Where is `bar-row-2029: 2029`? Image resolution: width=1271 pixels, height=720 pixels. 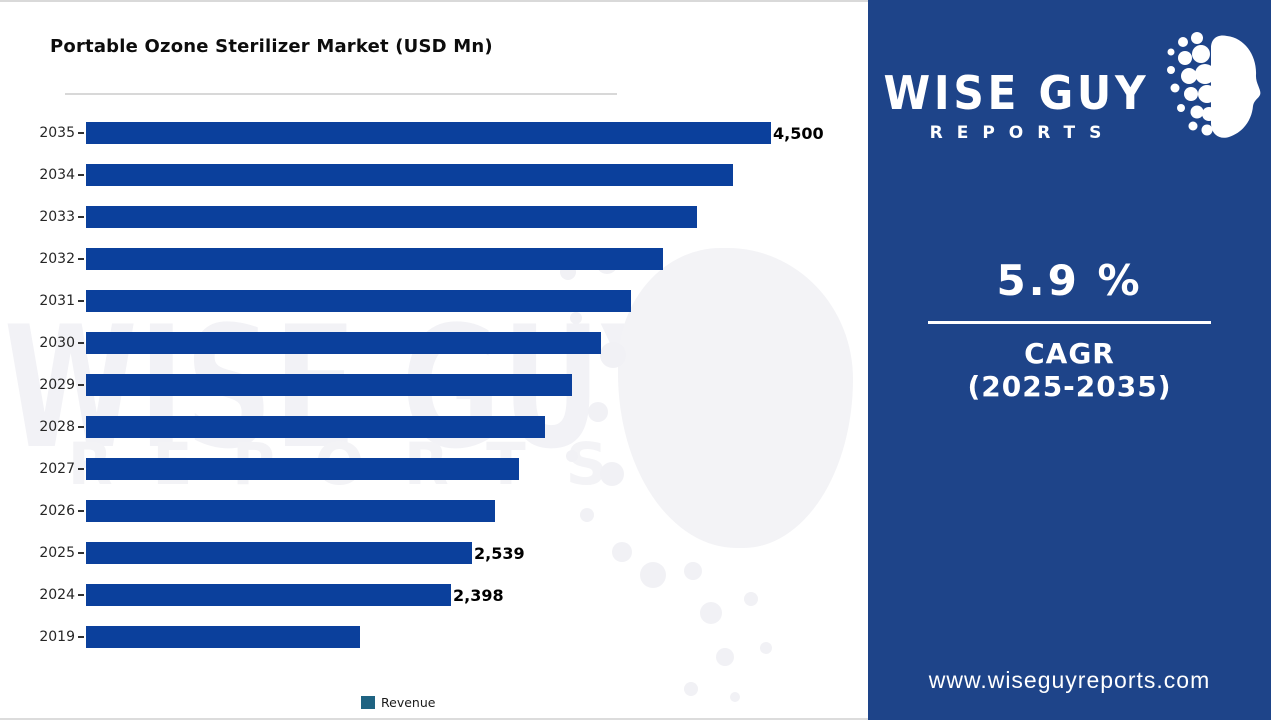 bar-row-2029: 2029 is located at coordinates (434, 385).